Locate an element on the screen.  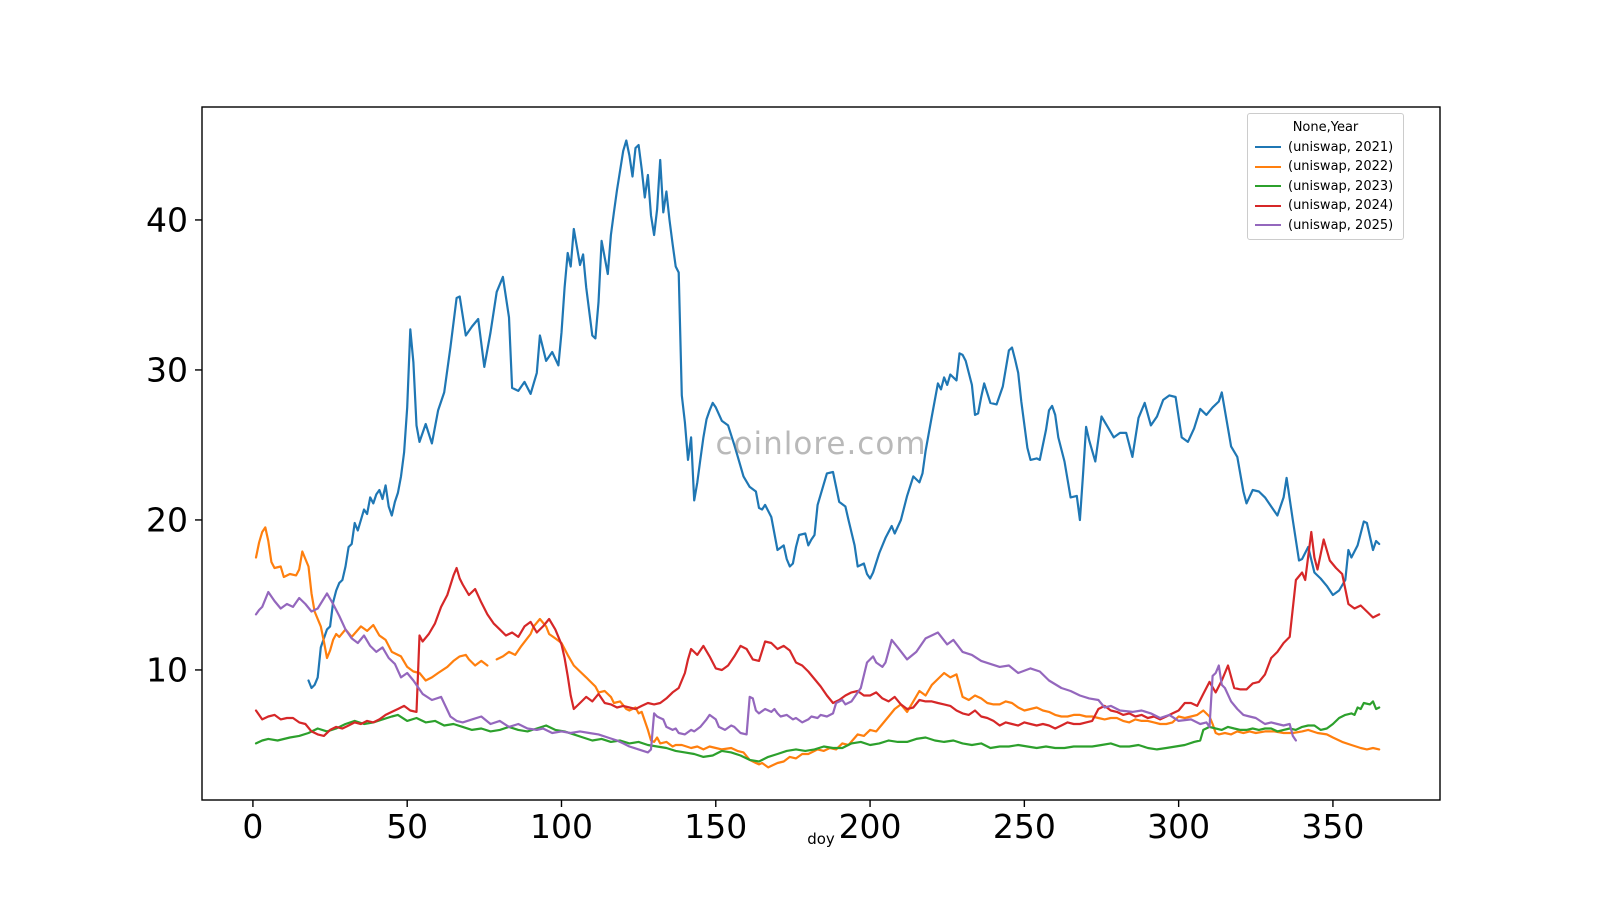
x-tick-label: 200 is located at coordinates (870, 826).